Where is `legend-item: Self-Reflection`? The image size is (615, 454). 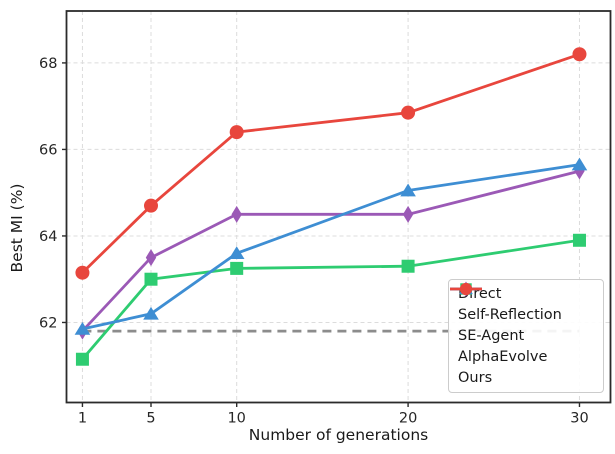 legend-item: Self-Reflection is located at coordinates (522, 304).